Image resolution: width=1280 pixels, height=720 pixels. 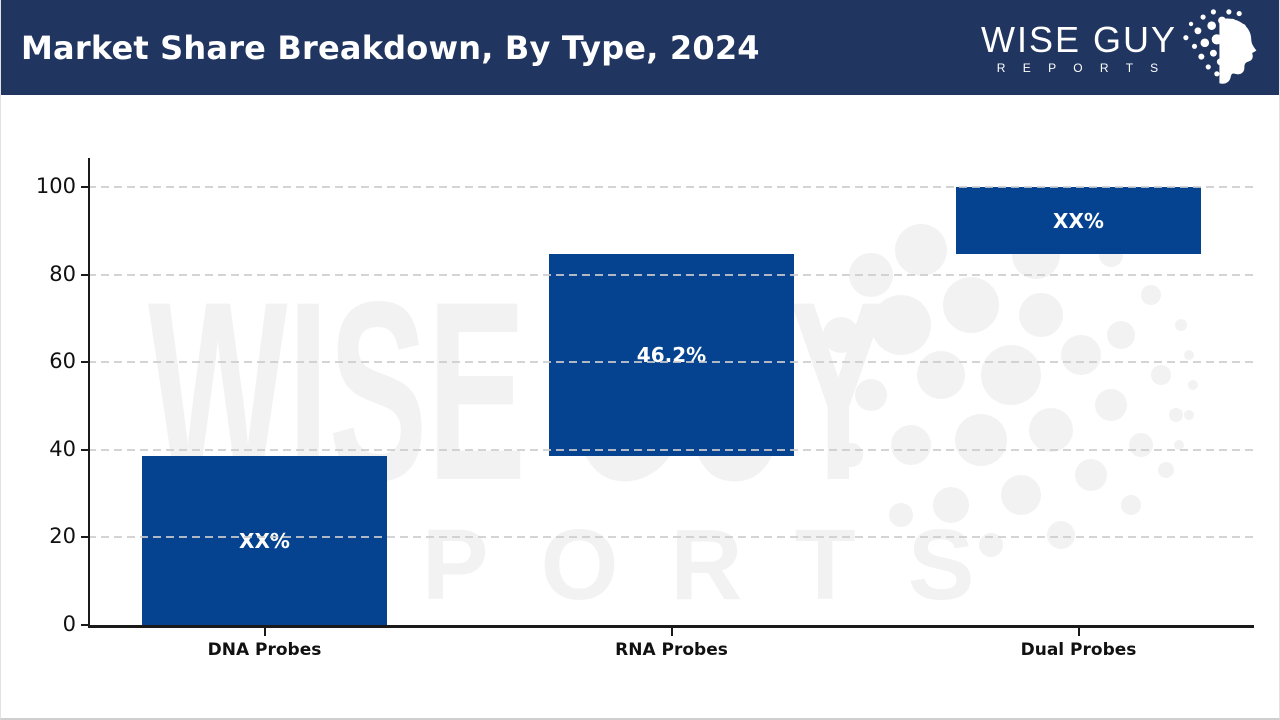 I want to click on bar-value-label-dna-probes: XX%, so click(x=264, y=540).